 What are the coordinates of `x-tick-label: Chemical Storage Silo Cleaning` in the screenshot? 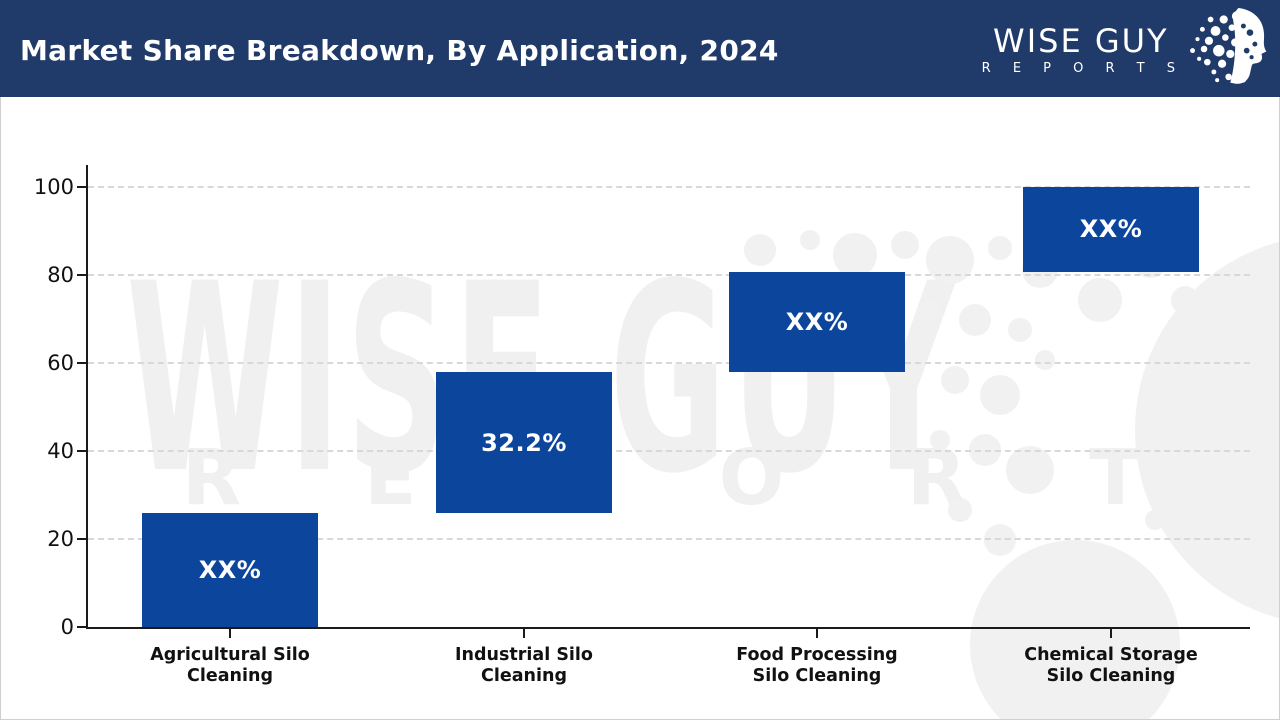 It's located at (1111, 665).